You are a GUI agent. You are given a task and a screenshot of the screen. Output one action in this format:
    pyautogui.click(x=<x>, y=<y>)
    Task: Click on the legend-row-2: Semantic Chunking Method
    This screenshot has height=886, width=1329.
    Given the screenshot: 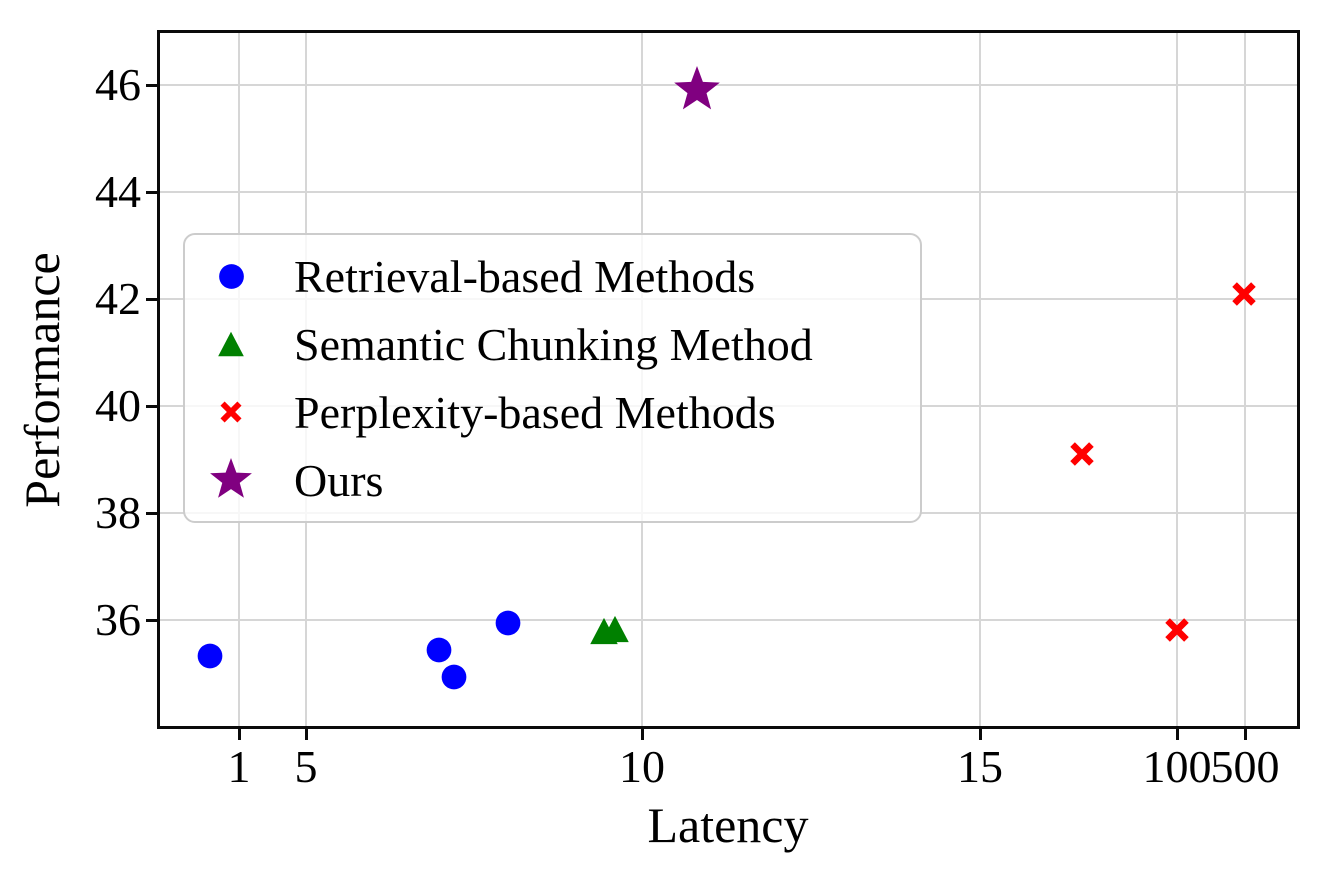 What is the action you would take?
    pyautogui.click(x=552, y=344)
    